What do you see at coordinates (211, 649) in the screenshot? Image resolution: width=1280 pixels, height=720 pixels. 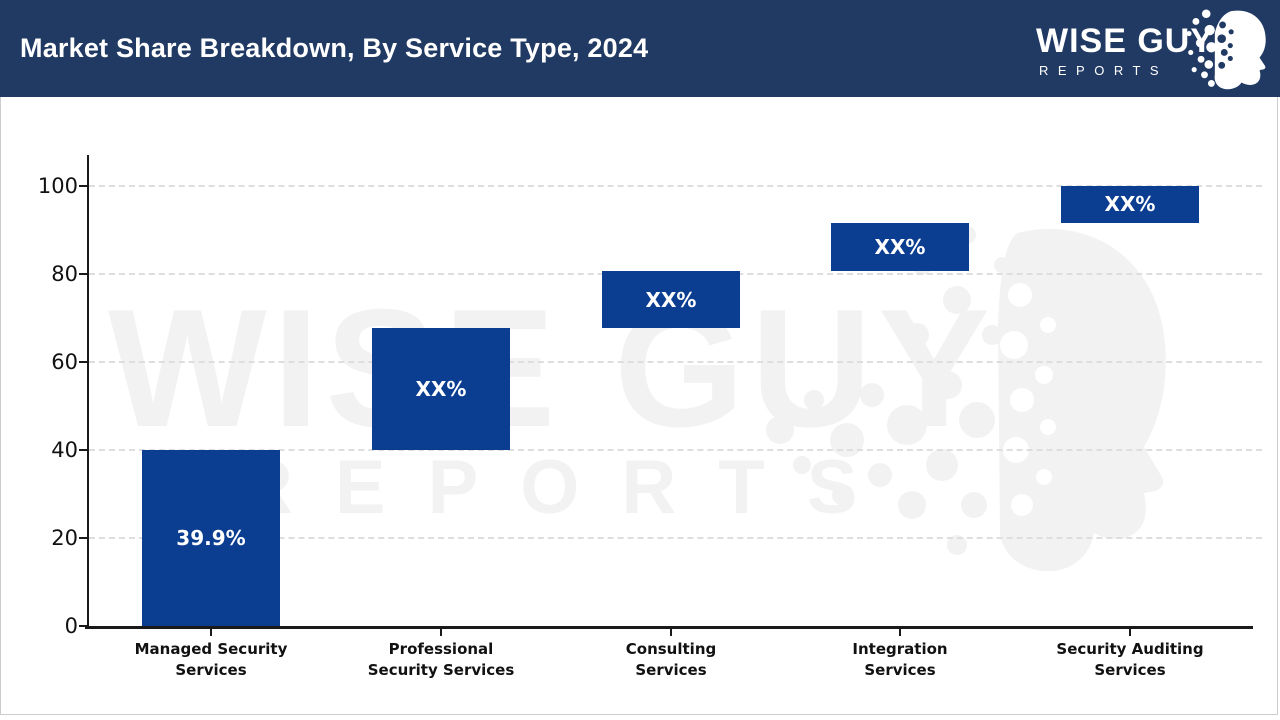 I see `x-category-line: Managed Security` at bounding box center [211, 649].